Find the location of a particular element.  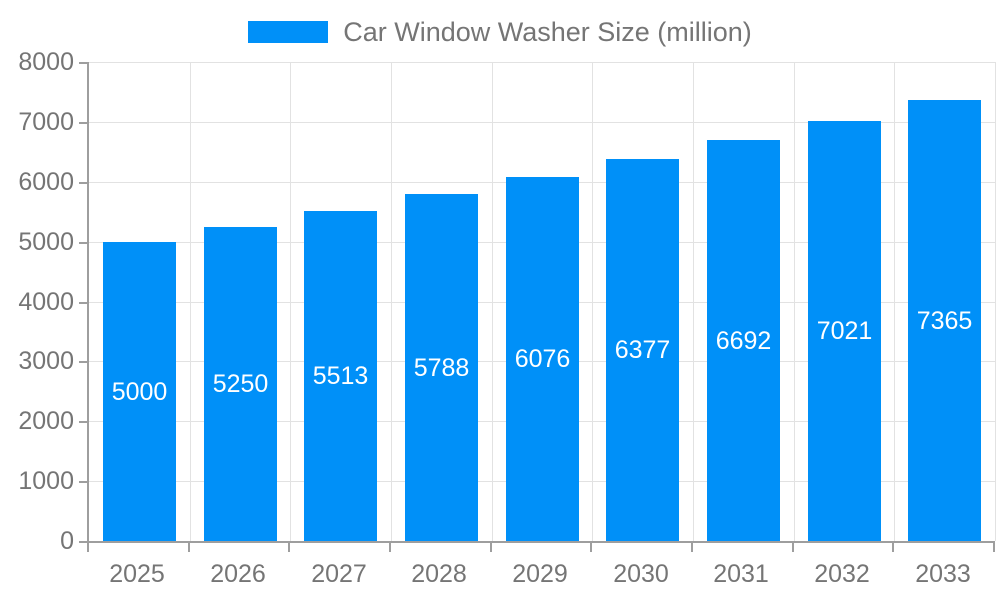

bar-value-label: 5788 is located at coordinates (441, 367).